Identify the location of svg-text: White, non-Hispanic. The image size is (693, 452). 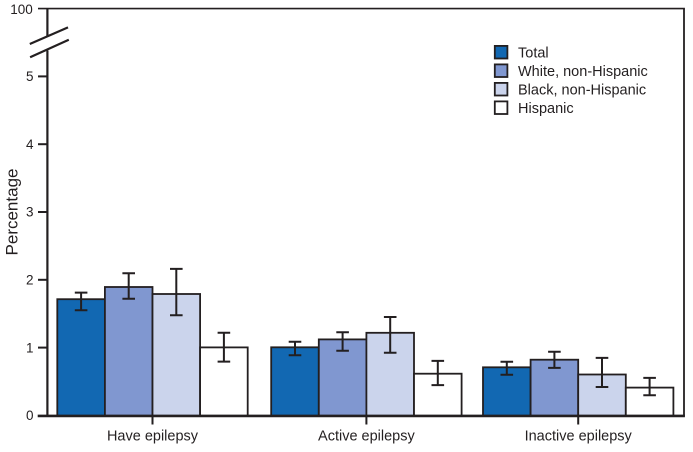
(583, 72).